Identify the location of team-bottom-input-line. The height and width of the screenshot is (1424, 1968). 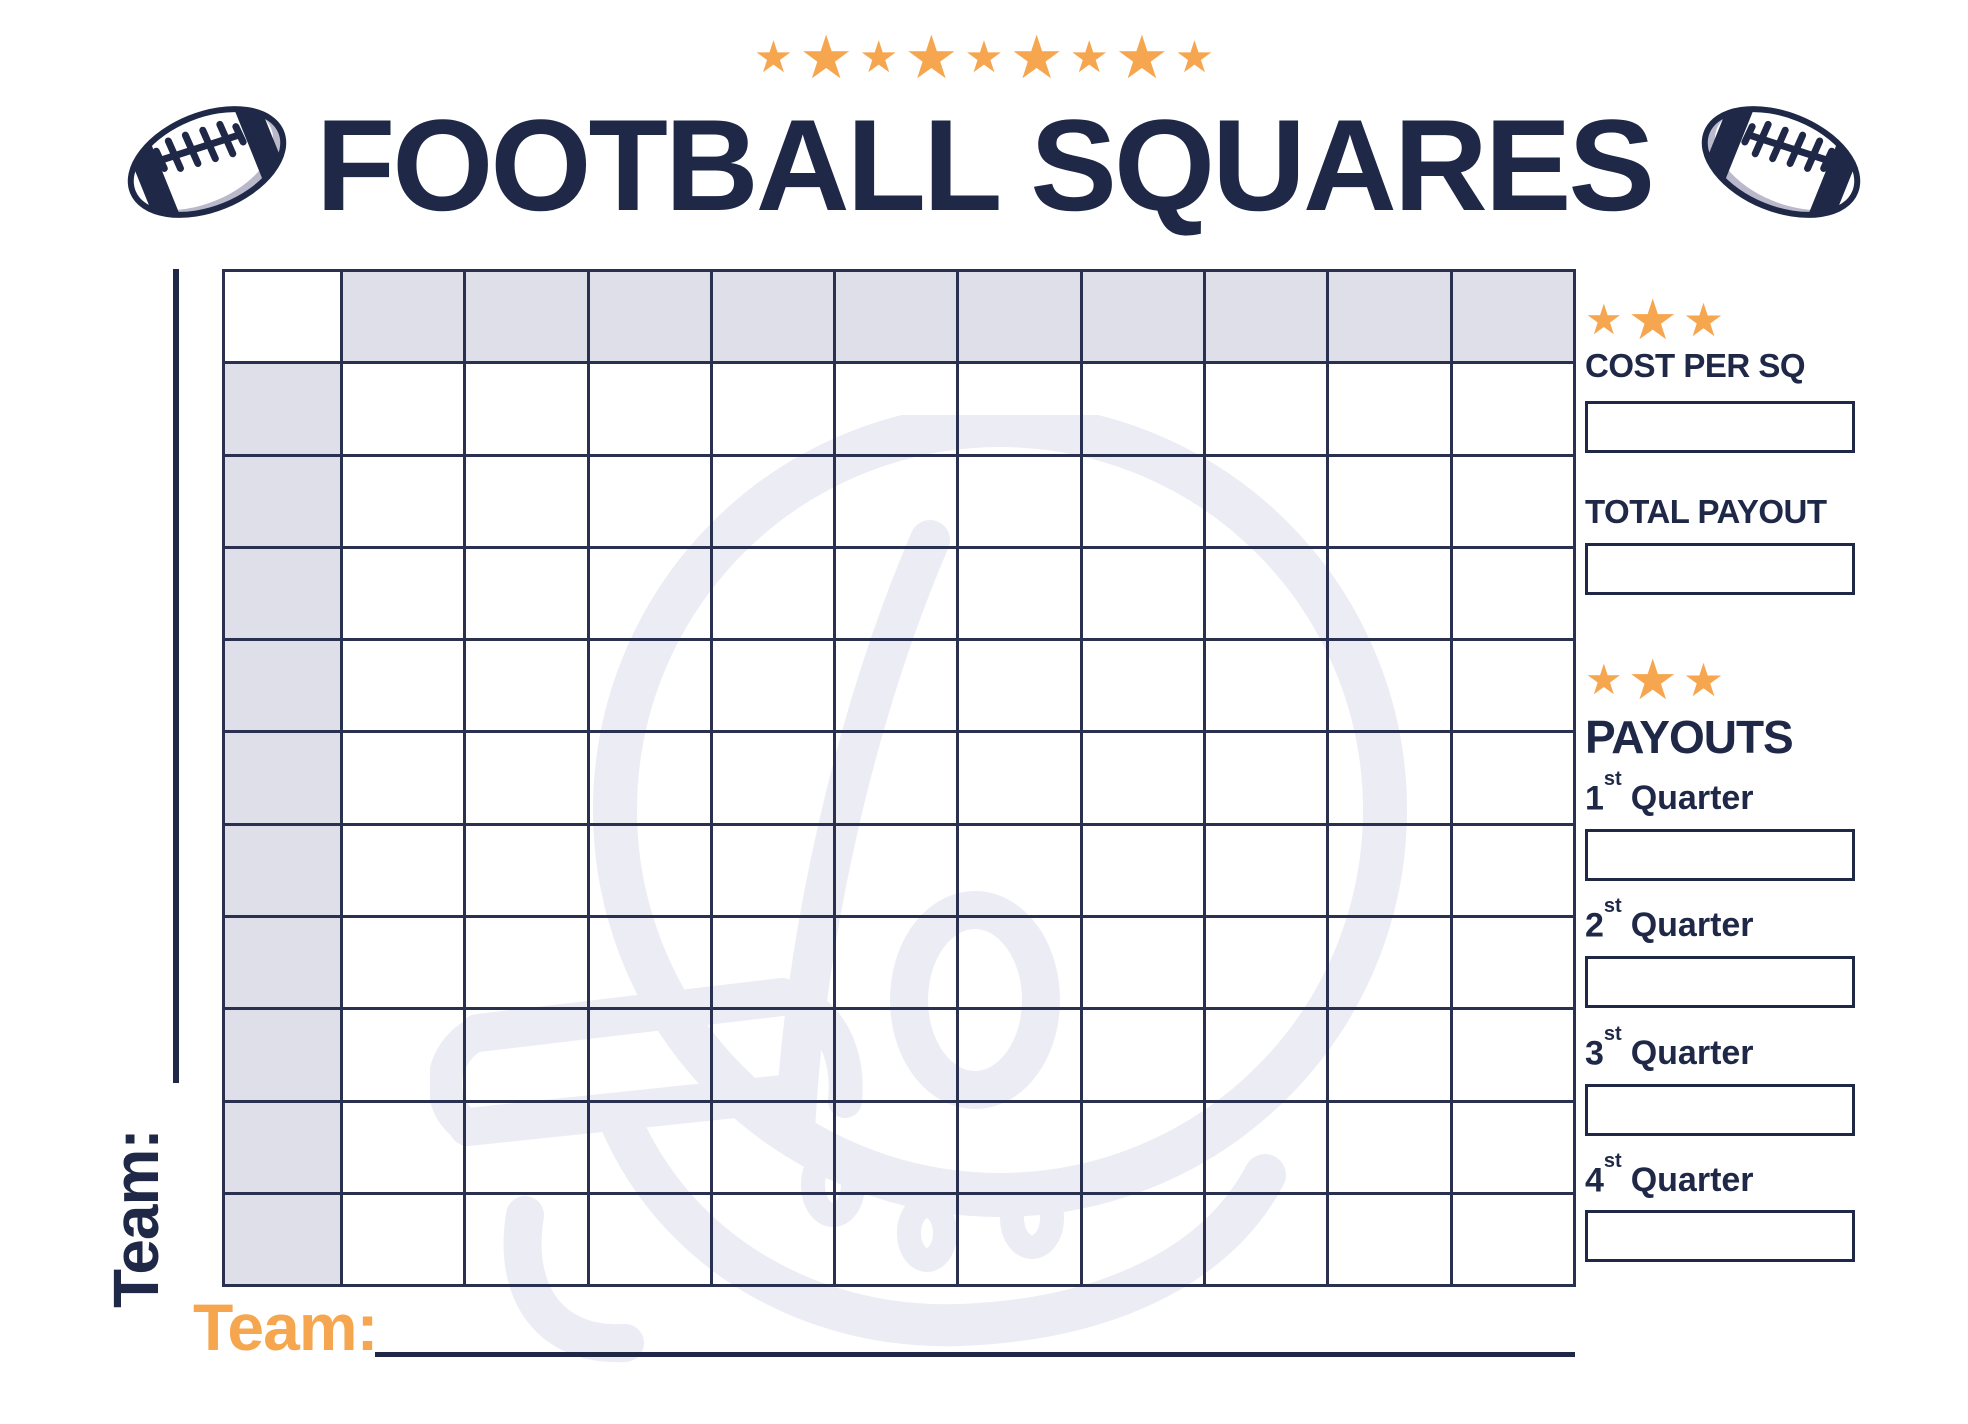
(975, 1354).